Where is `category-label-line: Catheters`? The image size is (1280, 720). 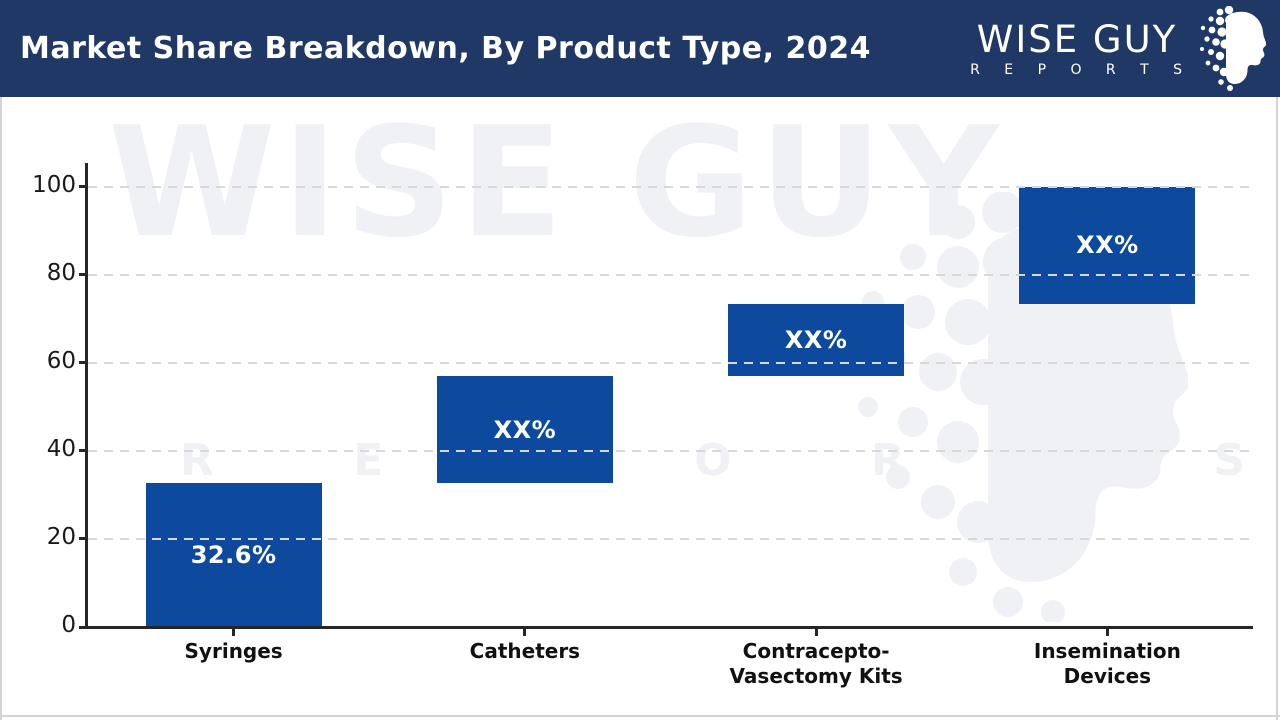
category-label-line: Catheters is located at coordinates (525, 651).